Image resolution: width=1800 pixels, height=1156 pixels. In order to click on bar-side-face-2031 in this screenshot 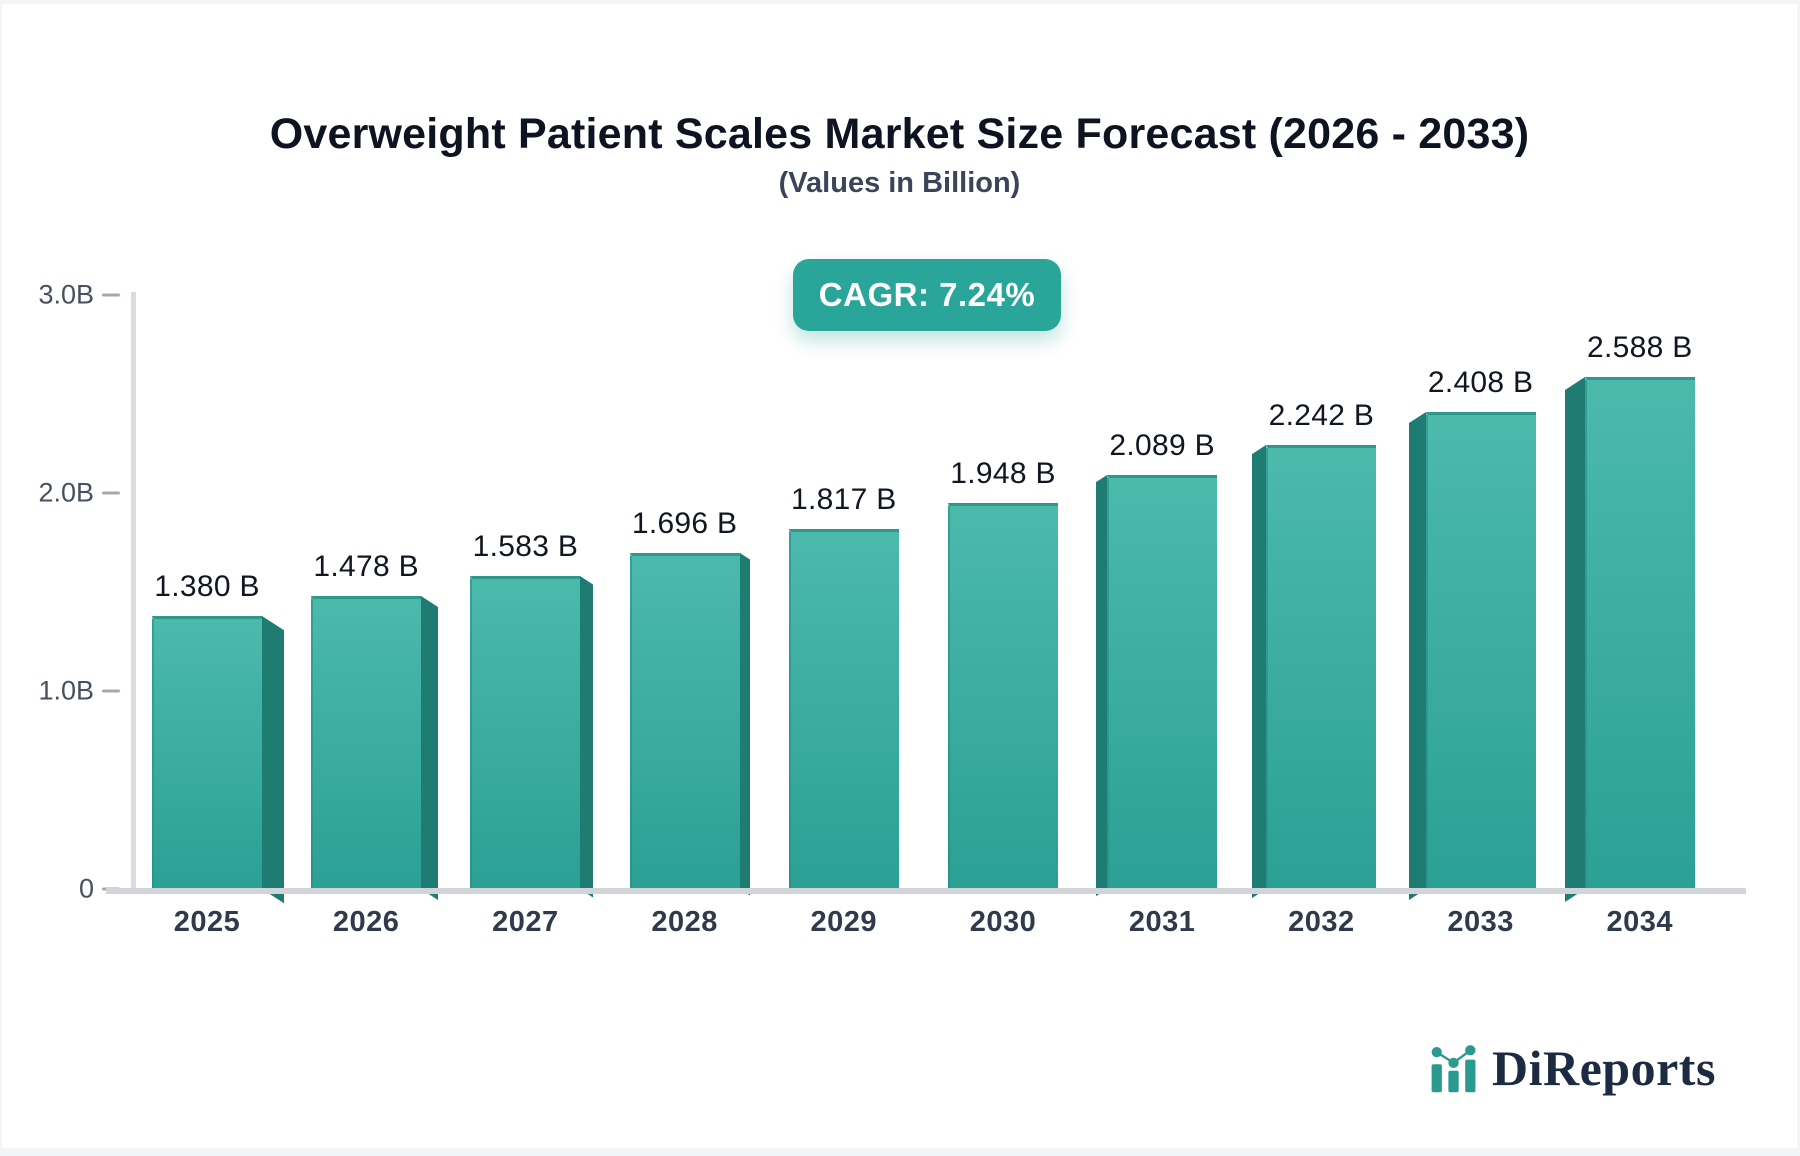, I will do `click(1102, 686)`.